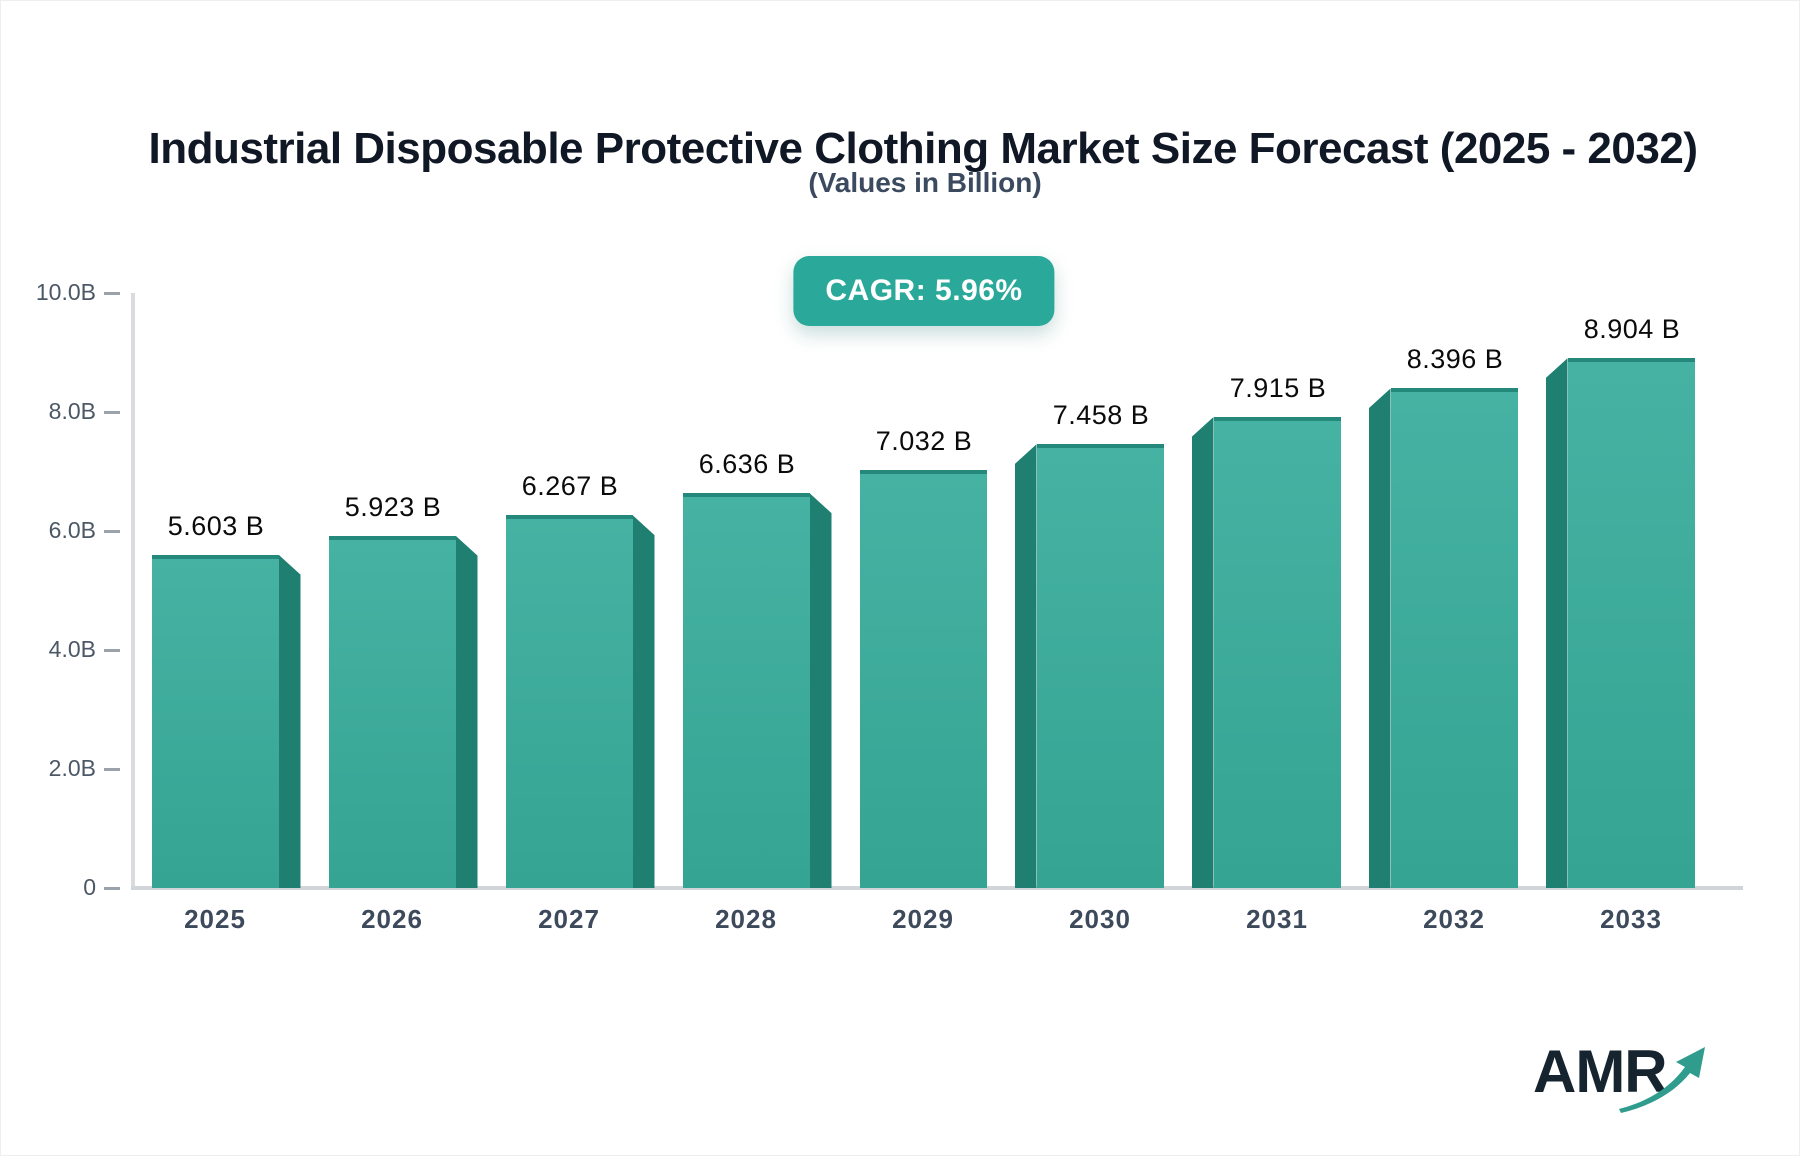 The height and width of the screenshot is (1156, 1800). What do you see at coordinates (392, 711) in the screenshot?
I see `bar-2026` at bounding box center [392, 711].